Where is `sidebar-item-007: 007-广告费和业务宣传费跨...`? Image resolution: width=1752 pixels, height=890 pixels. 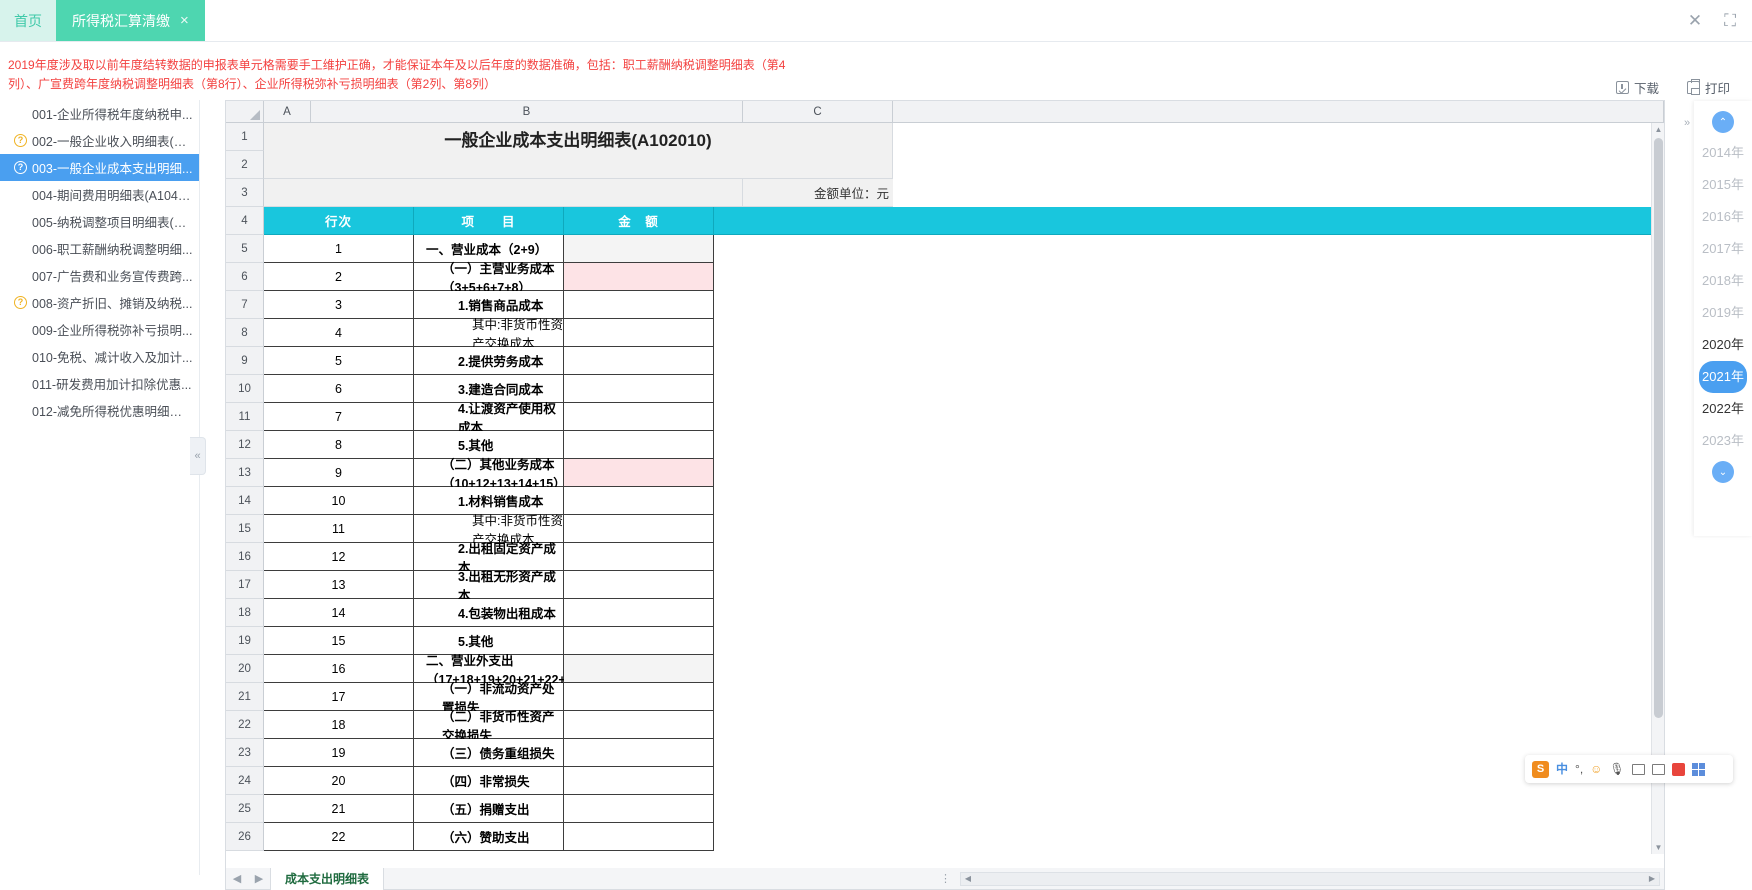
sidebar-item-007: 007-广告费和业务宣传费跨... is located at coordinates (99, 275).